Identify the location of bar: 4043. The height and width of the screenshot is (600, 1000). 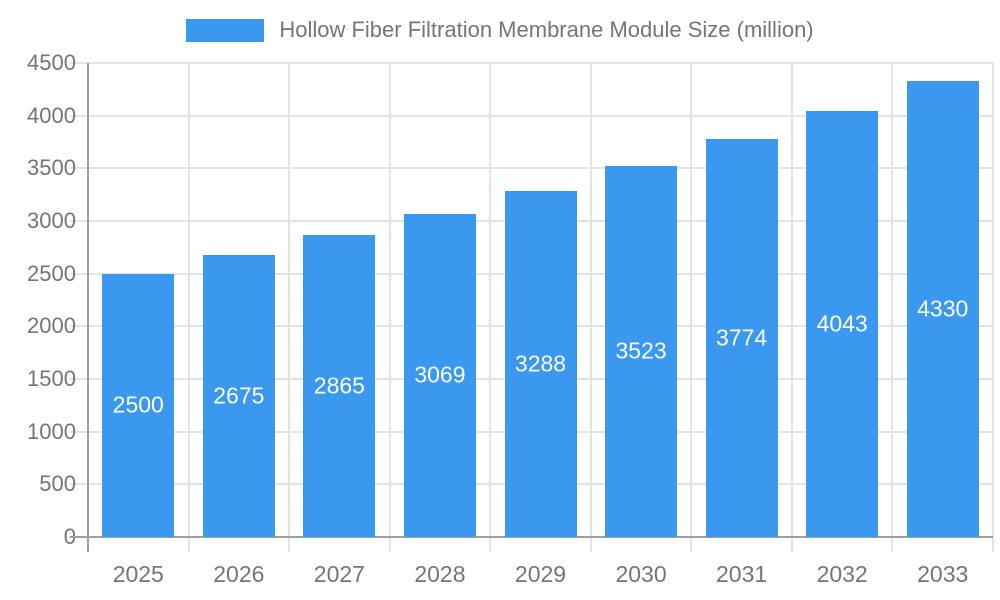
(842, 324).